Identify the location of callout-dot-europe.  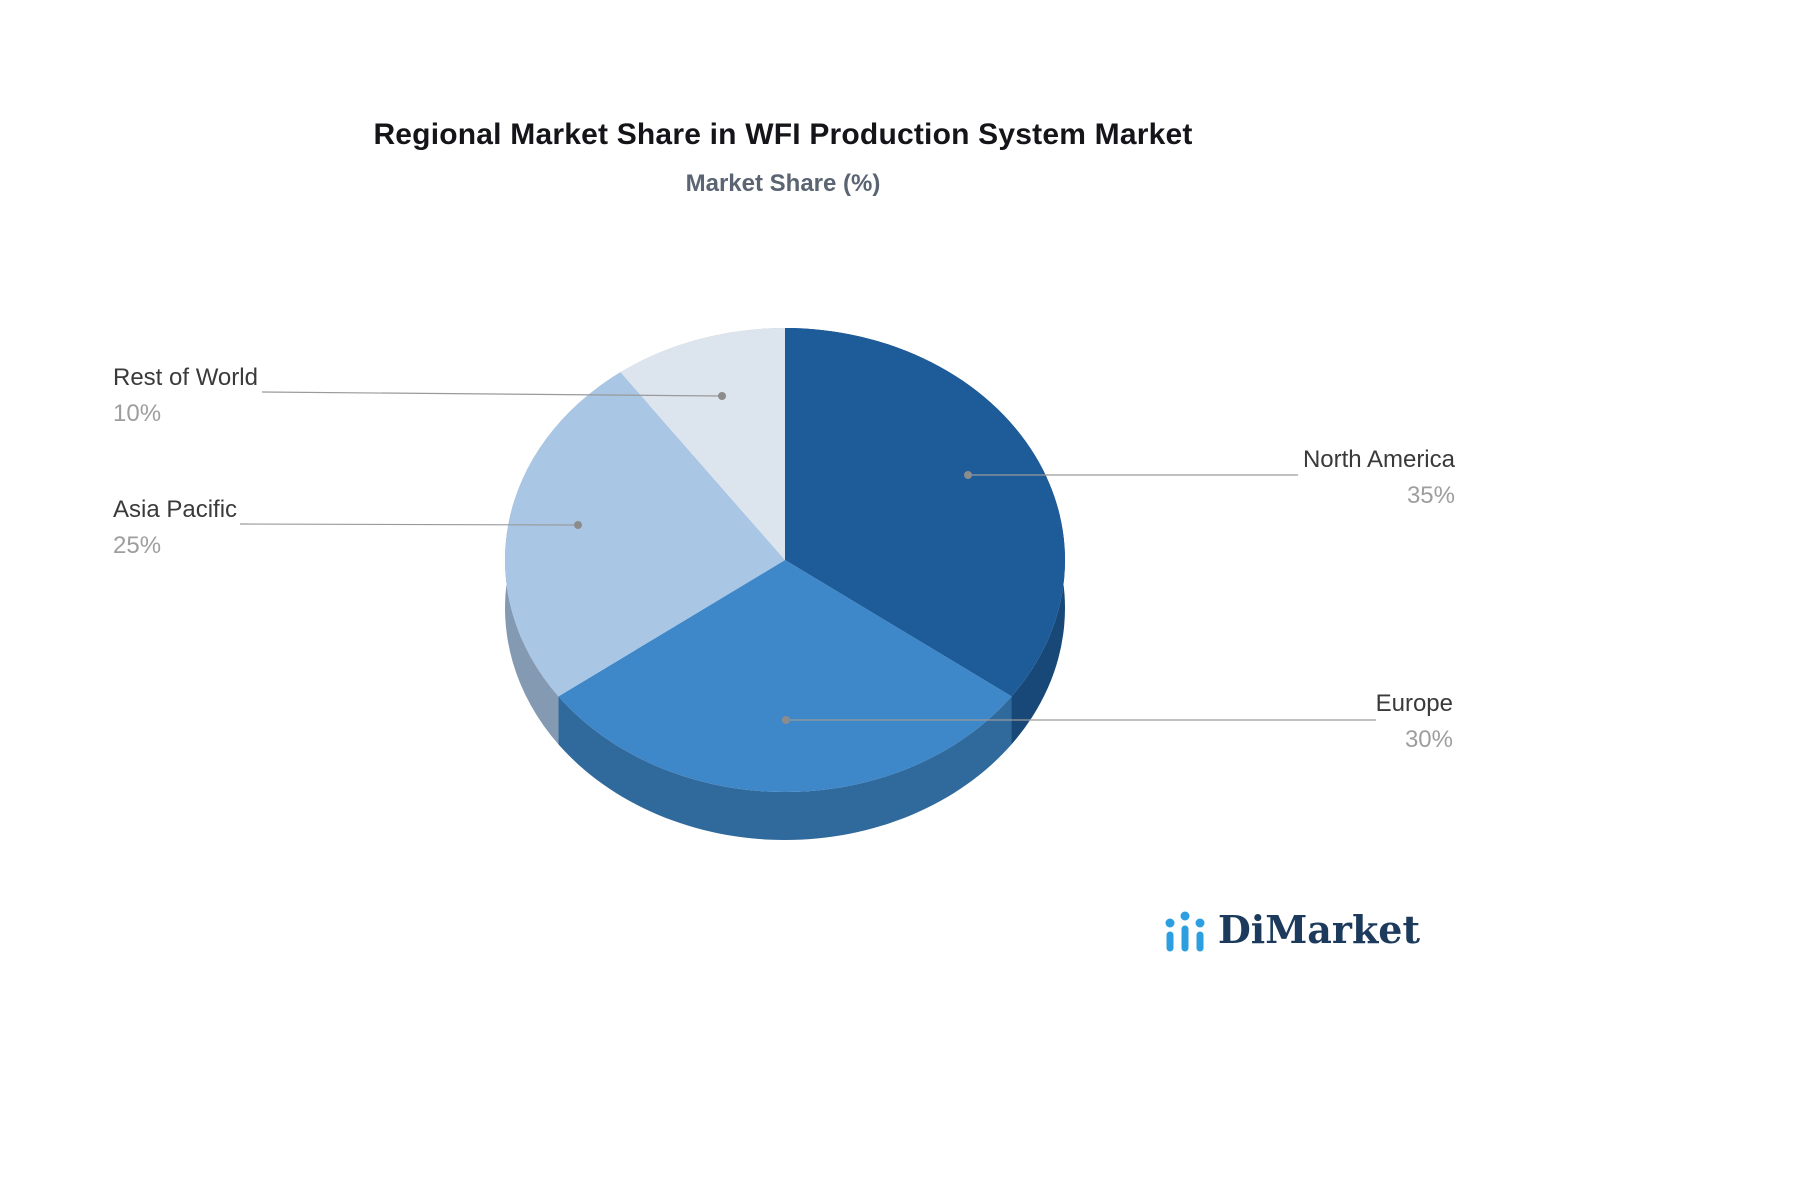
(786, 720).